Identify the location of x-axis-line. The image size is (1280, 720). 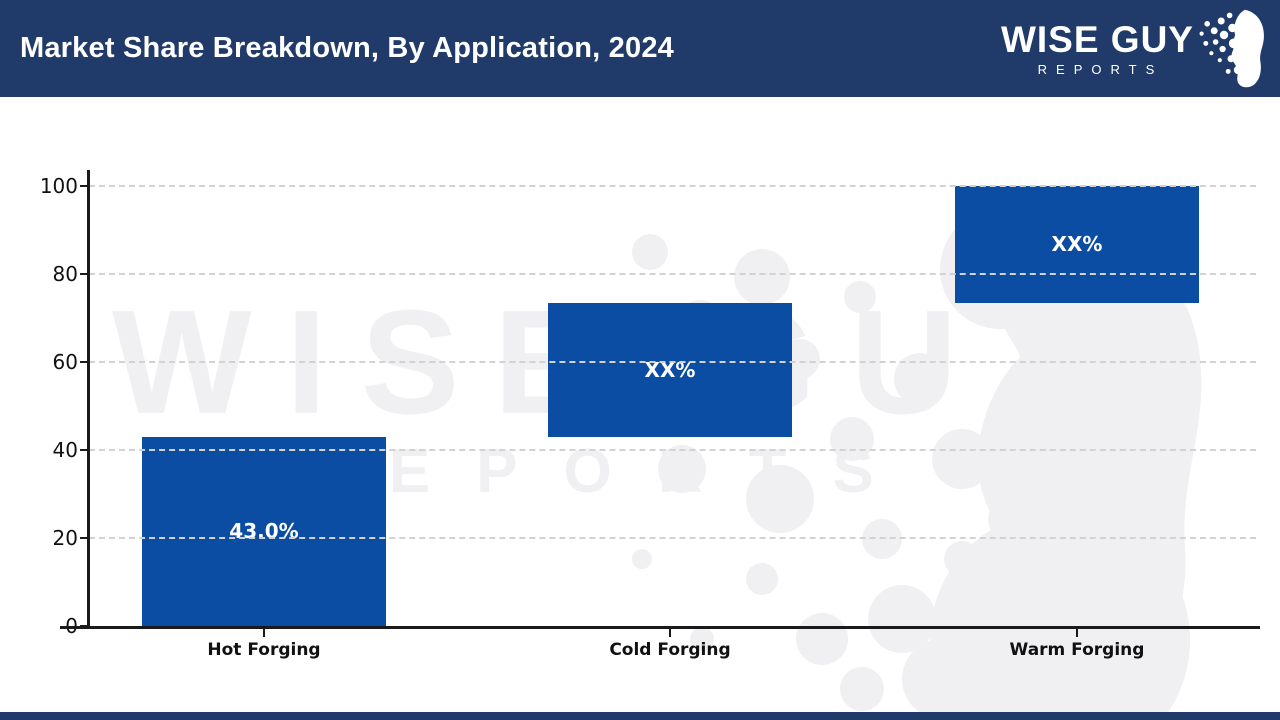
(660, 627).